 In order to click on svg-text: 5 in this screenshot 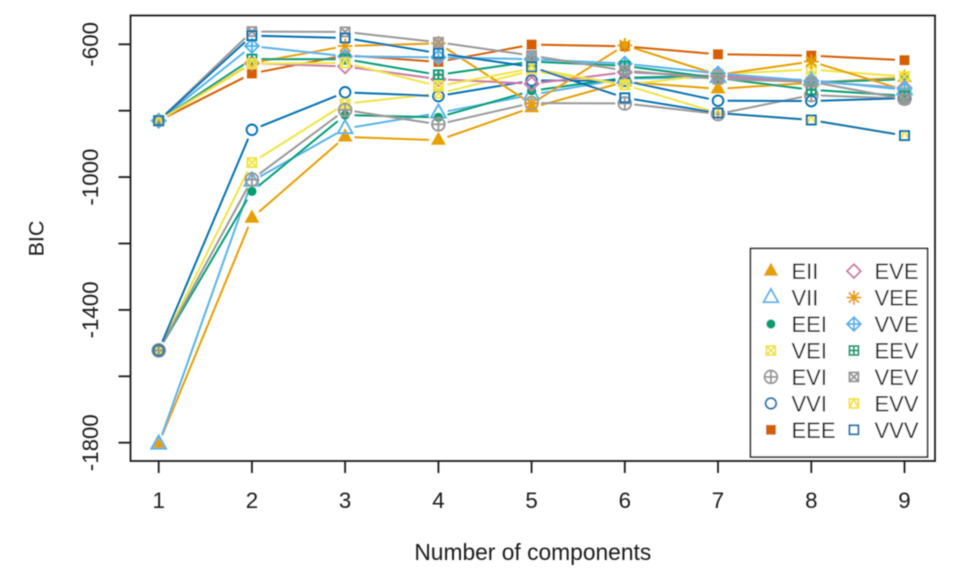, I will do `click(531, 500)`.